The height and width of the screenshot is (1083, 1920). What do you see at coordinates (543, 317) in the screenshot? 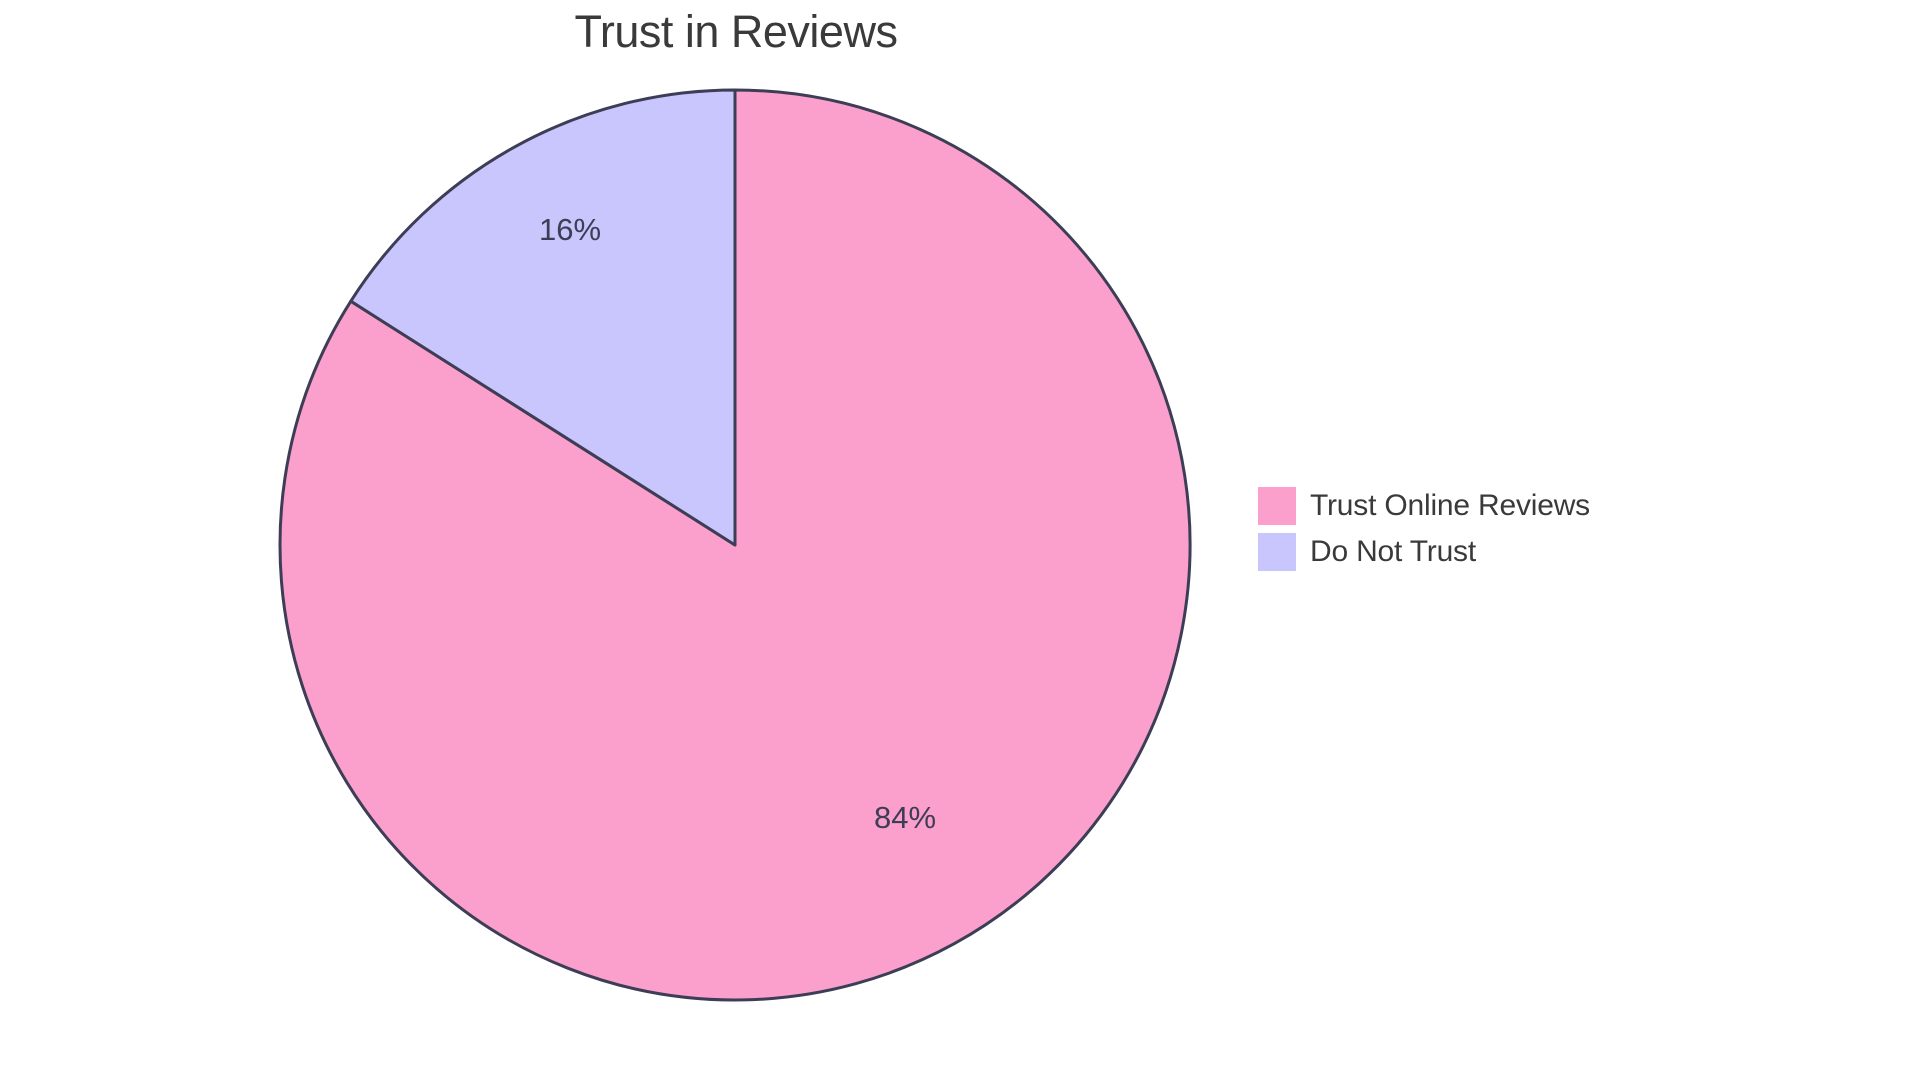
I see `pie-slice-do-not-trust` at bounding box center [543, 317].